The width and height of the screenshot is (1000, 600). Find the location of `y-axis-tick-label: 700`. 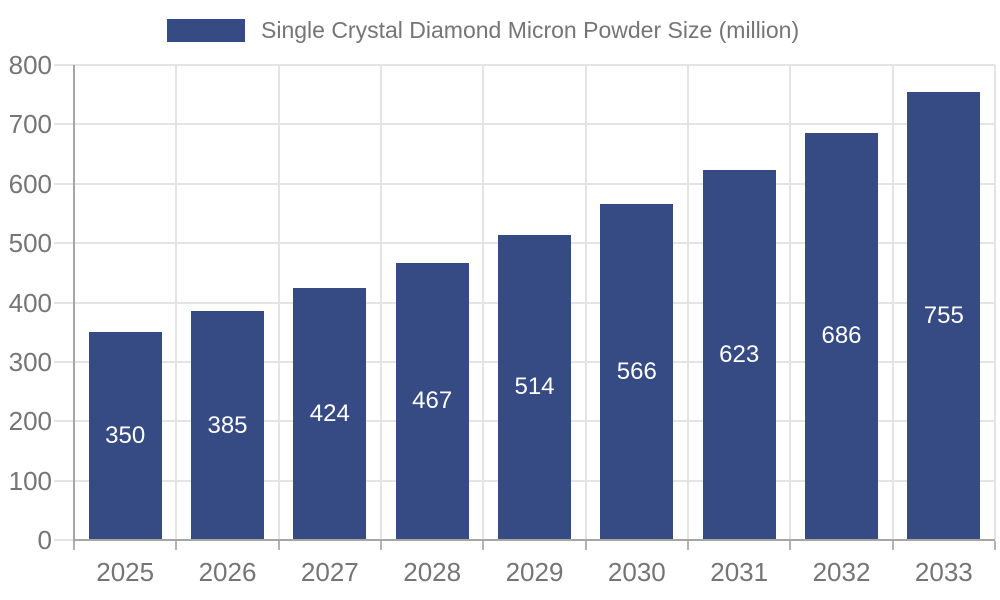

y-axis-tick-label: 700 is located at coordinates (30, 124).